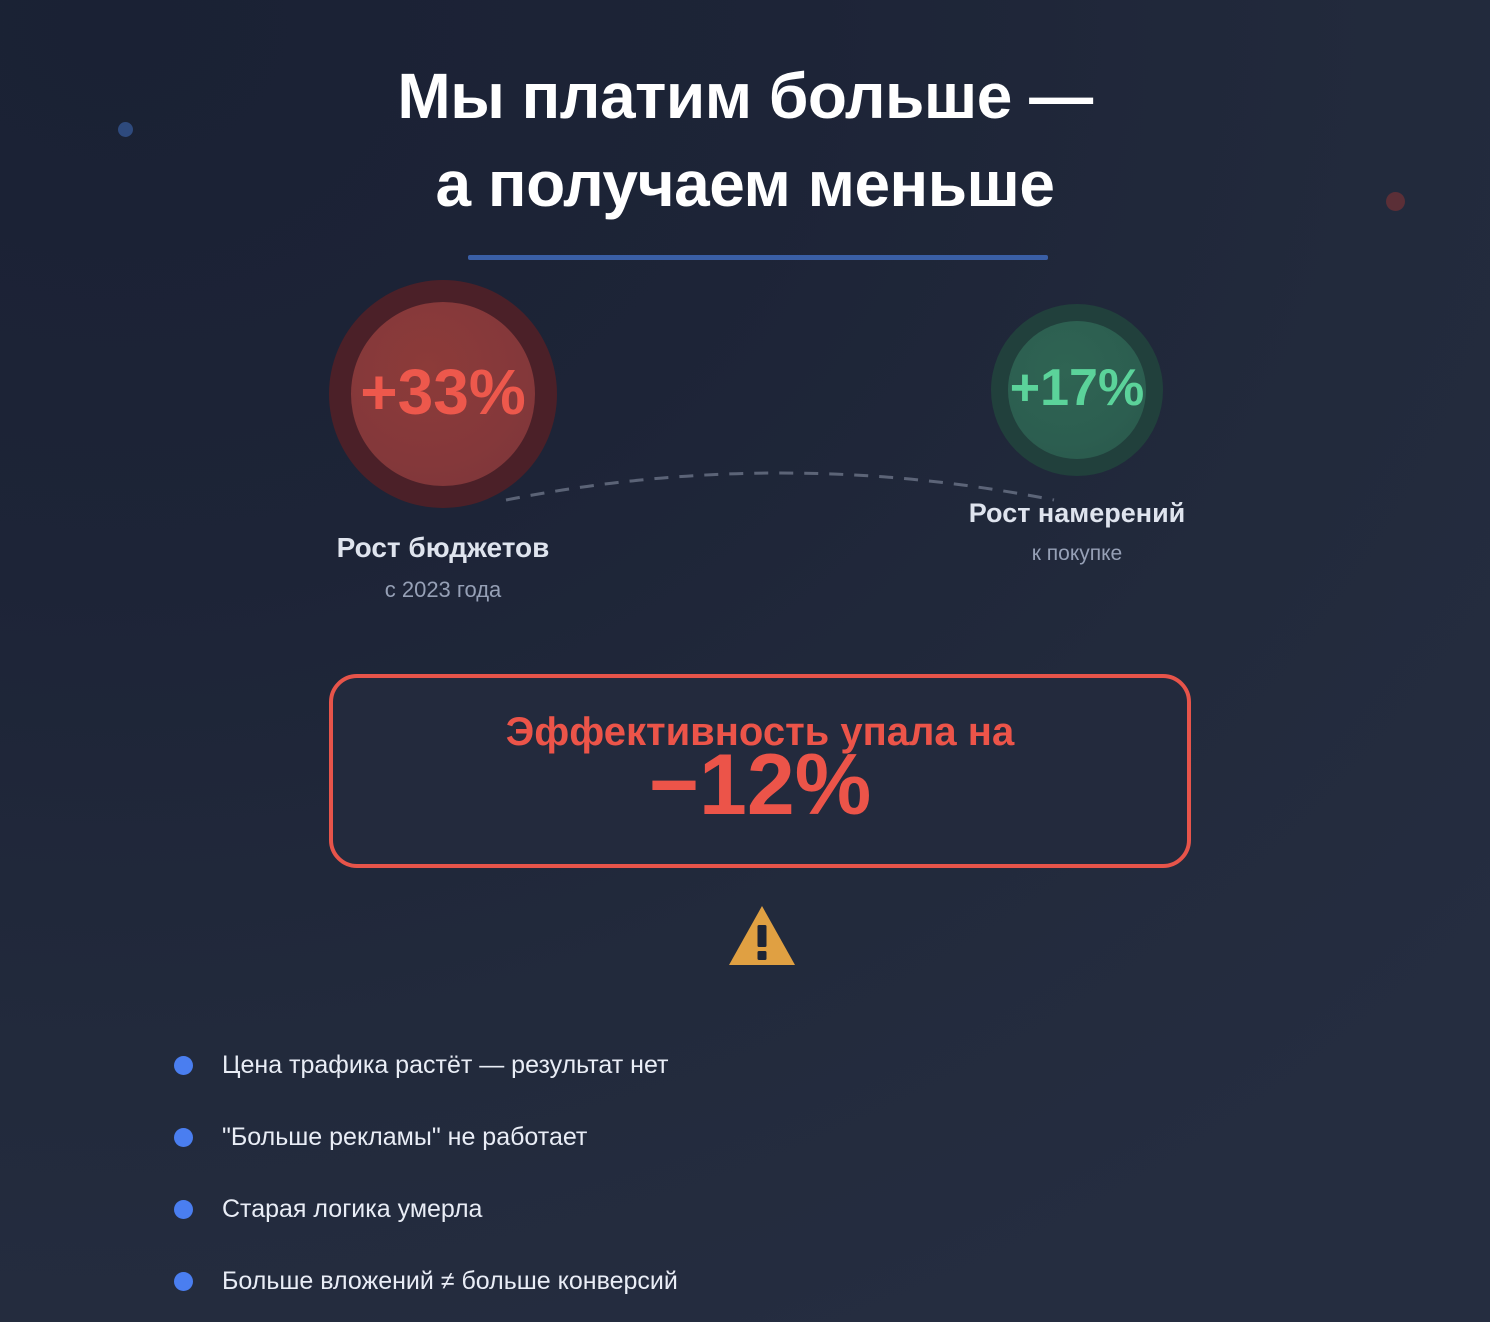  What do you see at coordinates (760, 785) in the screenshot?
I see `efficiency-callout-number: −12%` at bounding box center [760, 785].